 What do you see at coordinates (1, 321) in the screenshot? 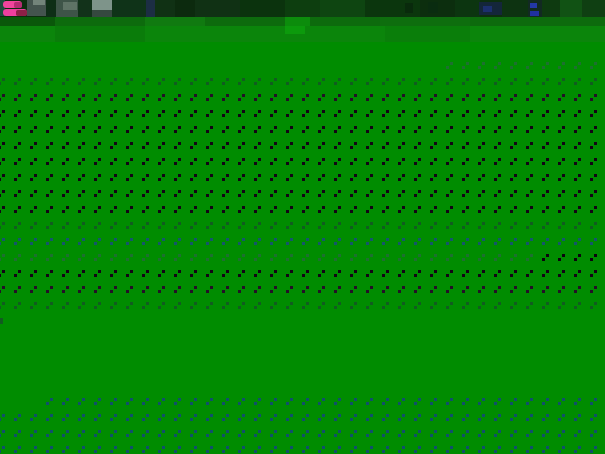
I see `edge-artifact` at bounding box center [1, 321].